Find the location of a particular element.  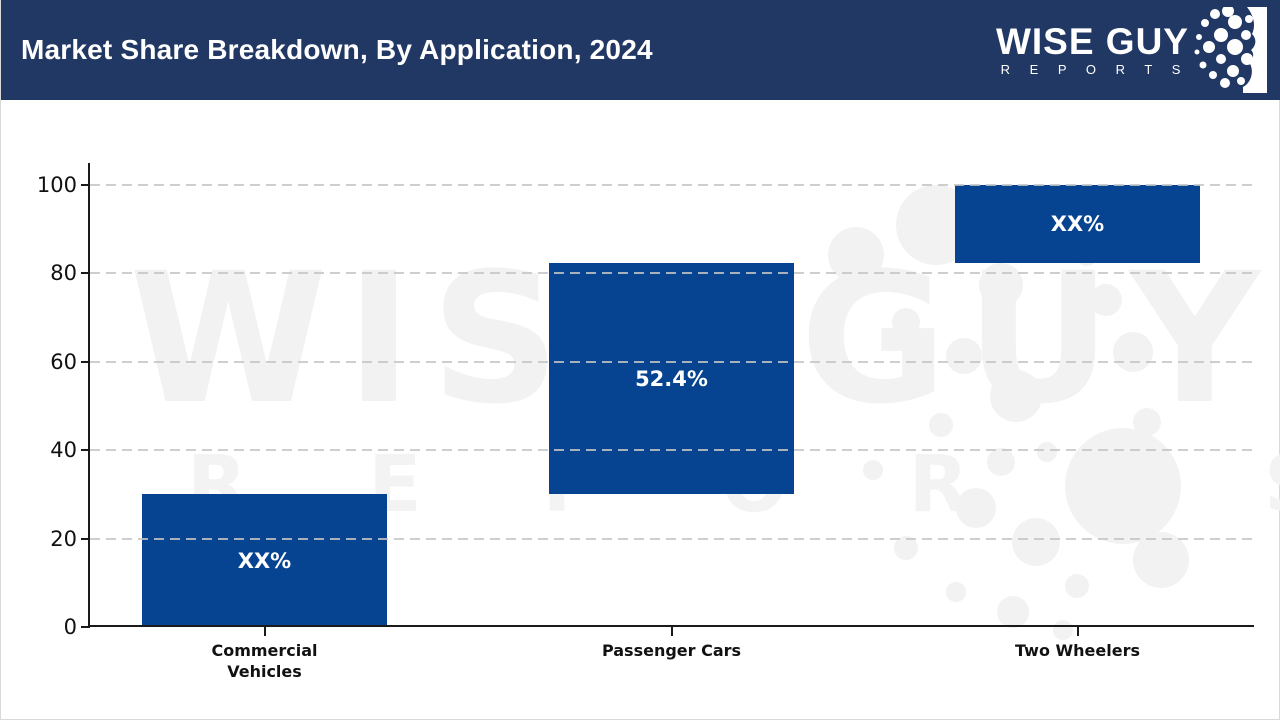

y-axis-line is located at coordinates (89, 395).